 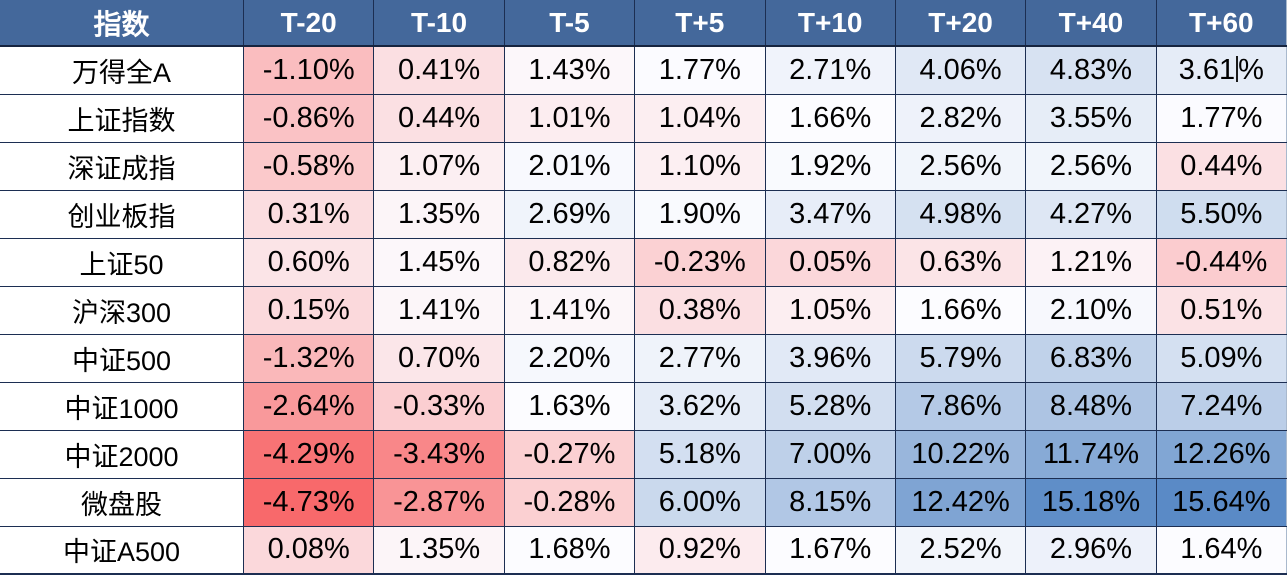 What do you see at coordinates (830, 23) in the screenshot?
I see `column-header: T+10` at bounding box center [830, 23].